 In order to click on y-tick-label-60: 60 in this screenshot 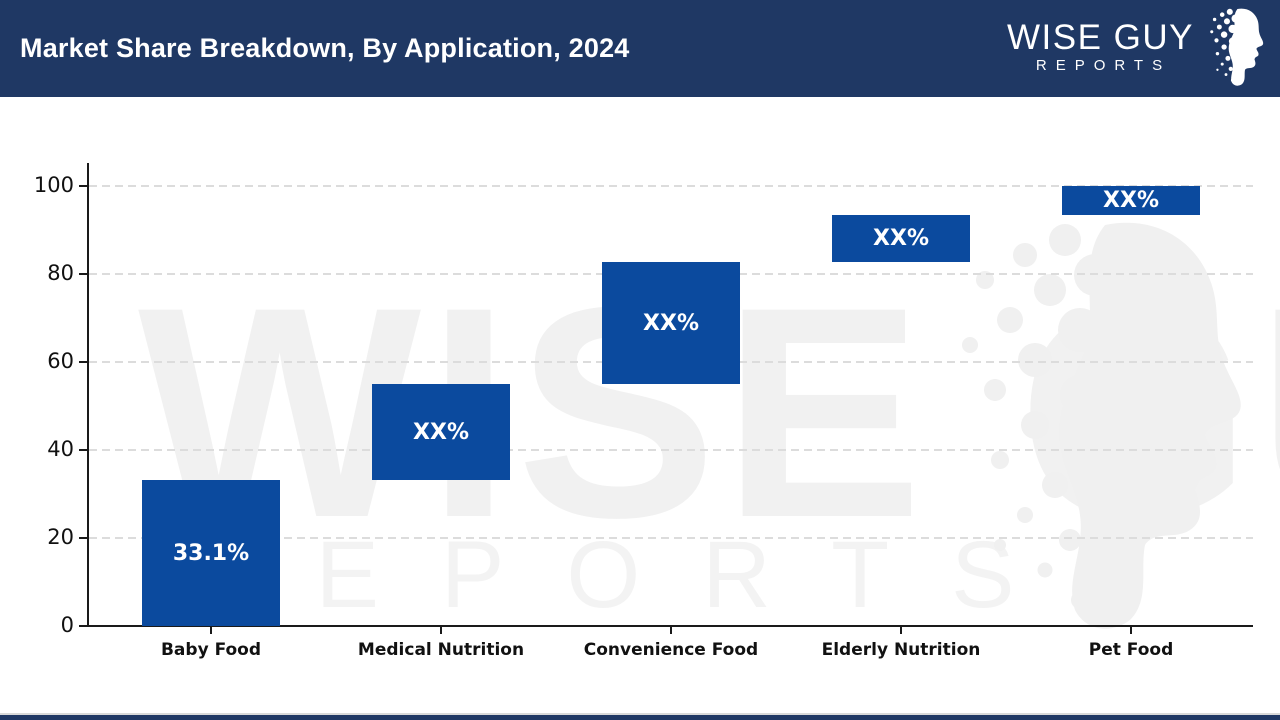, I will do `click(60, 361)`.